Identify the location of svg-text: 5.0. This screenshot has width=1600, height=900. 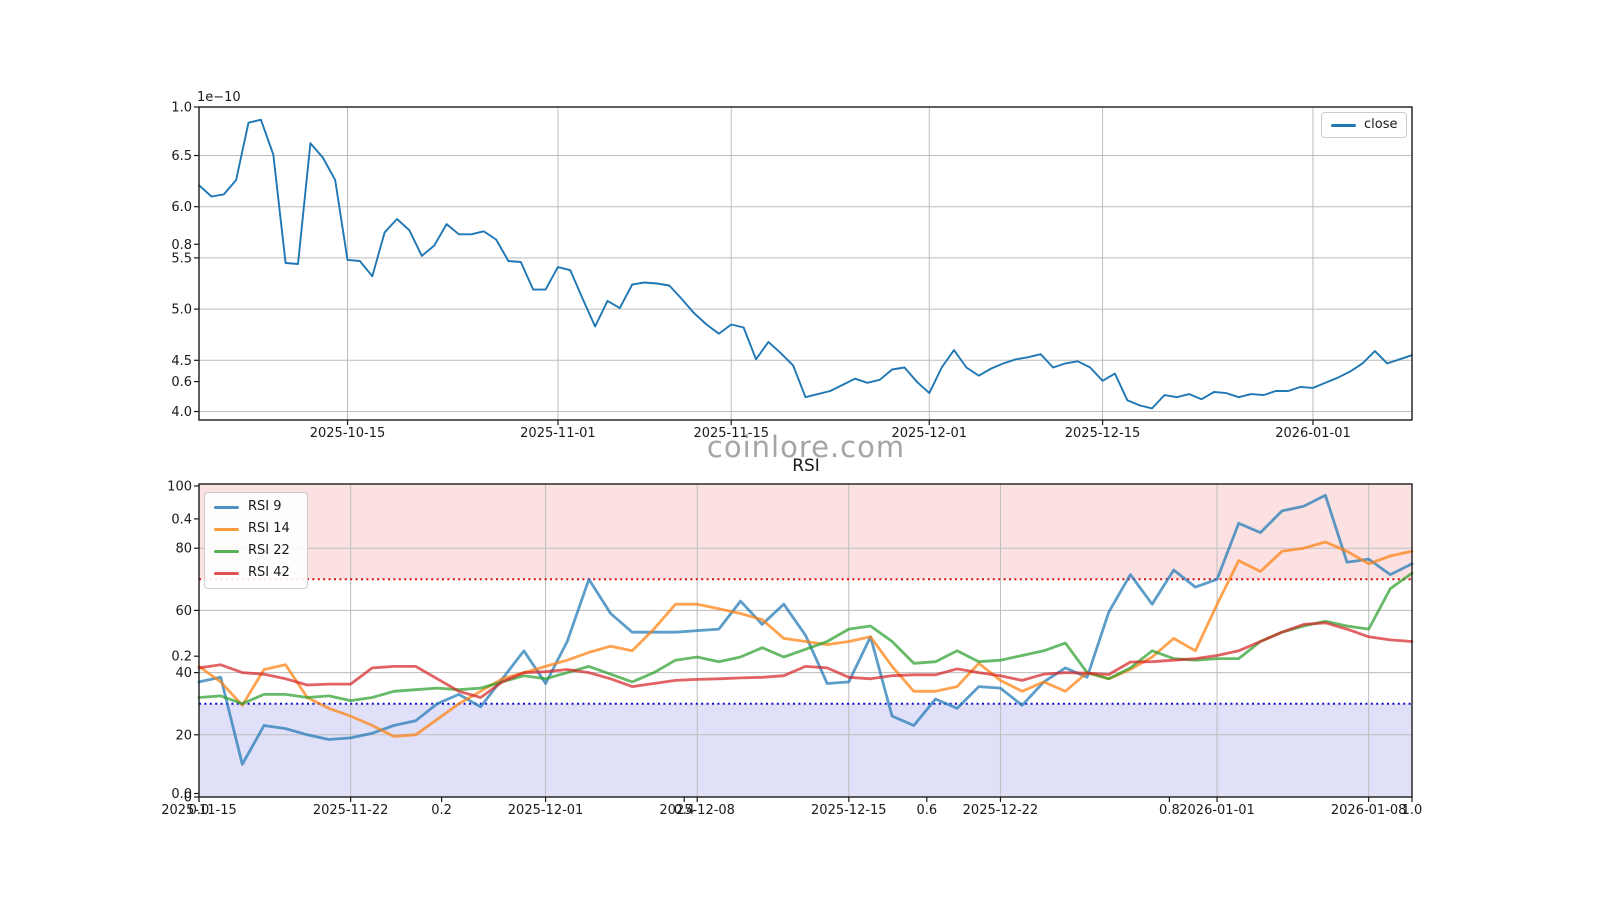
(181, 310).